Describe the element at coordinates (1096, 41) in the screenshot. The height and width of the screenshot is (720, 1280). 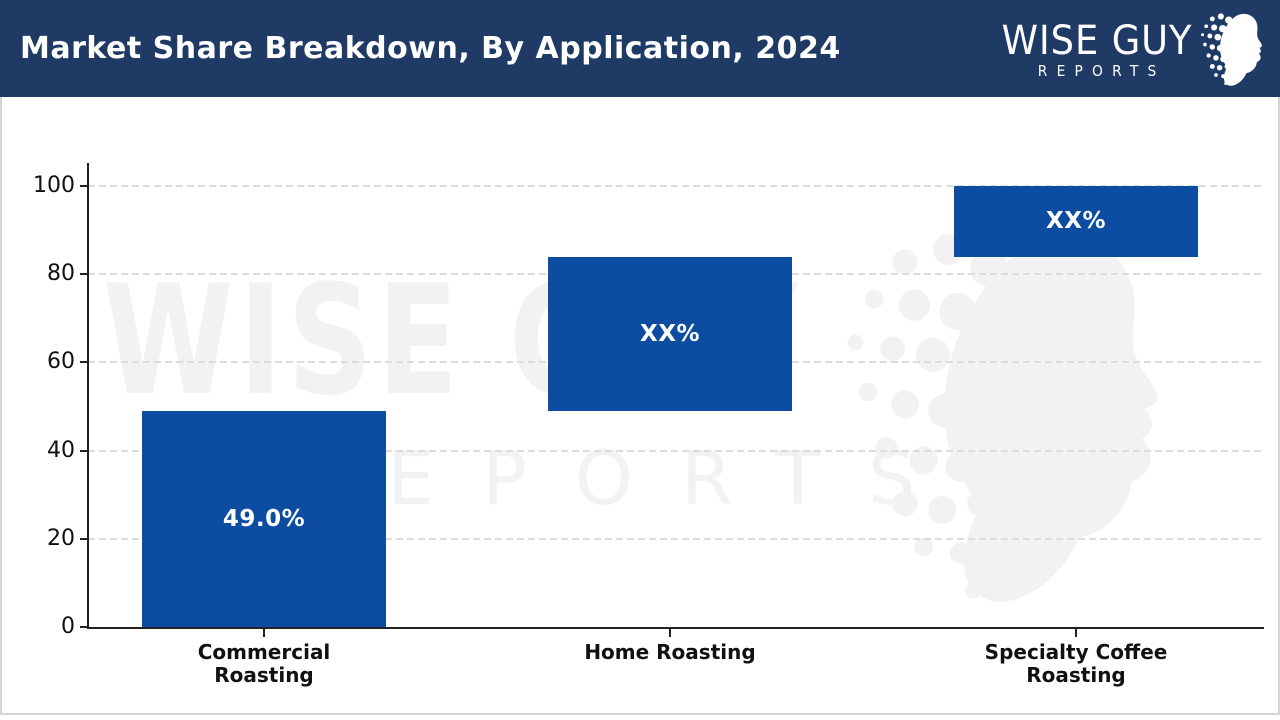
I see `logo-wordmark: WISE GUY` at that location.